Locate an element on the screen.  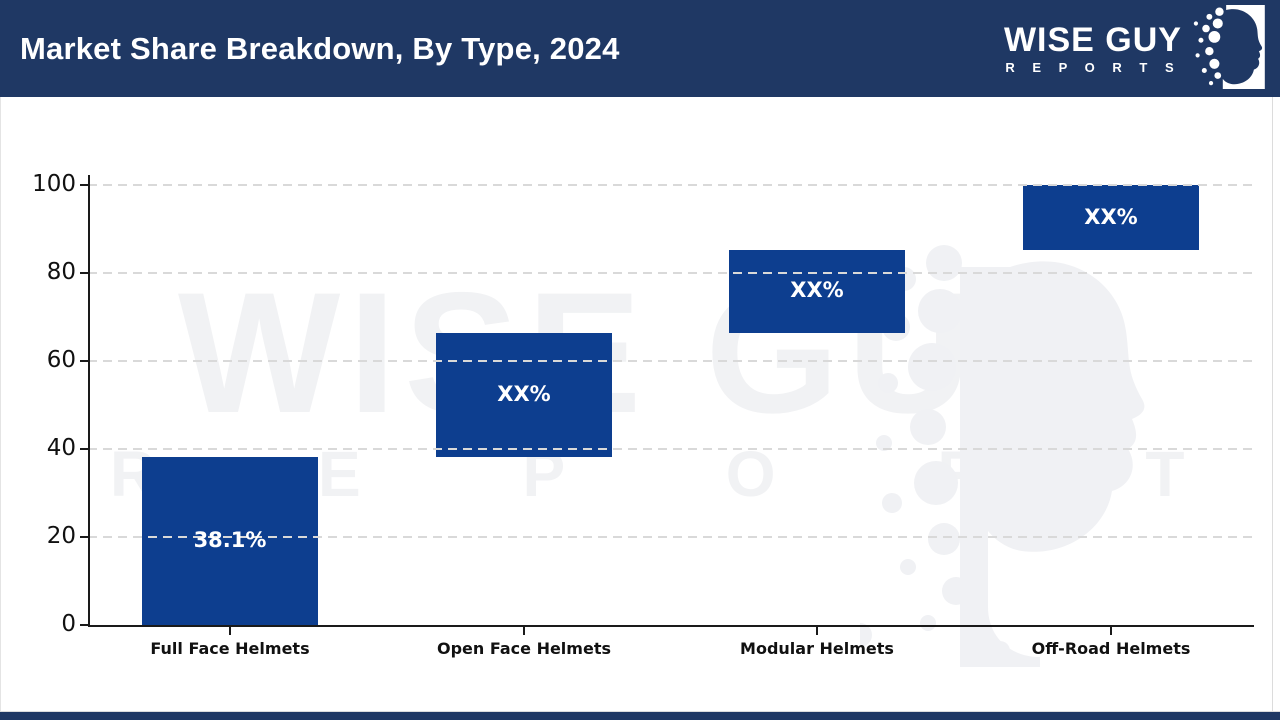
x-category-label: Full Face Helmets is located at coordinates (230, 648).